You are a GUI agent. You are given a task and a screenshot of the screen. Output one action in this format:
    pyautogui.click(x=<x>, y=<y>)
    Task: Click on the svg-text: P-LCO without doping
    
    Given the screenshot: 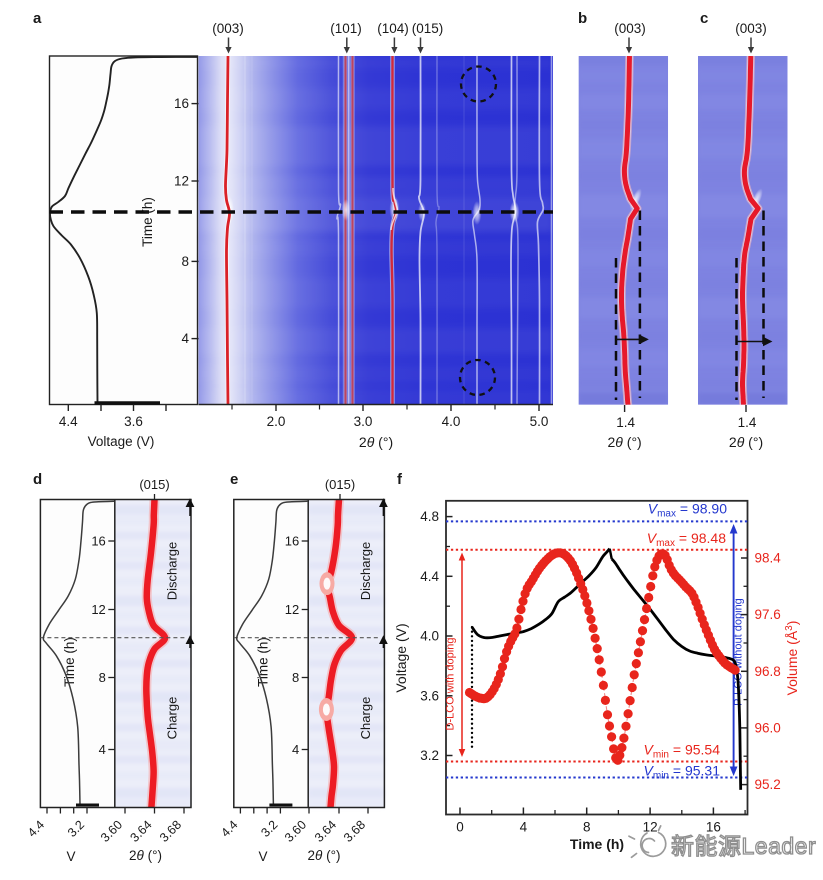 What is the action you would take?
    pyautogui.click(x=739, y=652)
    